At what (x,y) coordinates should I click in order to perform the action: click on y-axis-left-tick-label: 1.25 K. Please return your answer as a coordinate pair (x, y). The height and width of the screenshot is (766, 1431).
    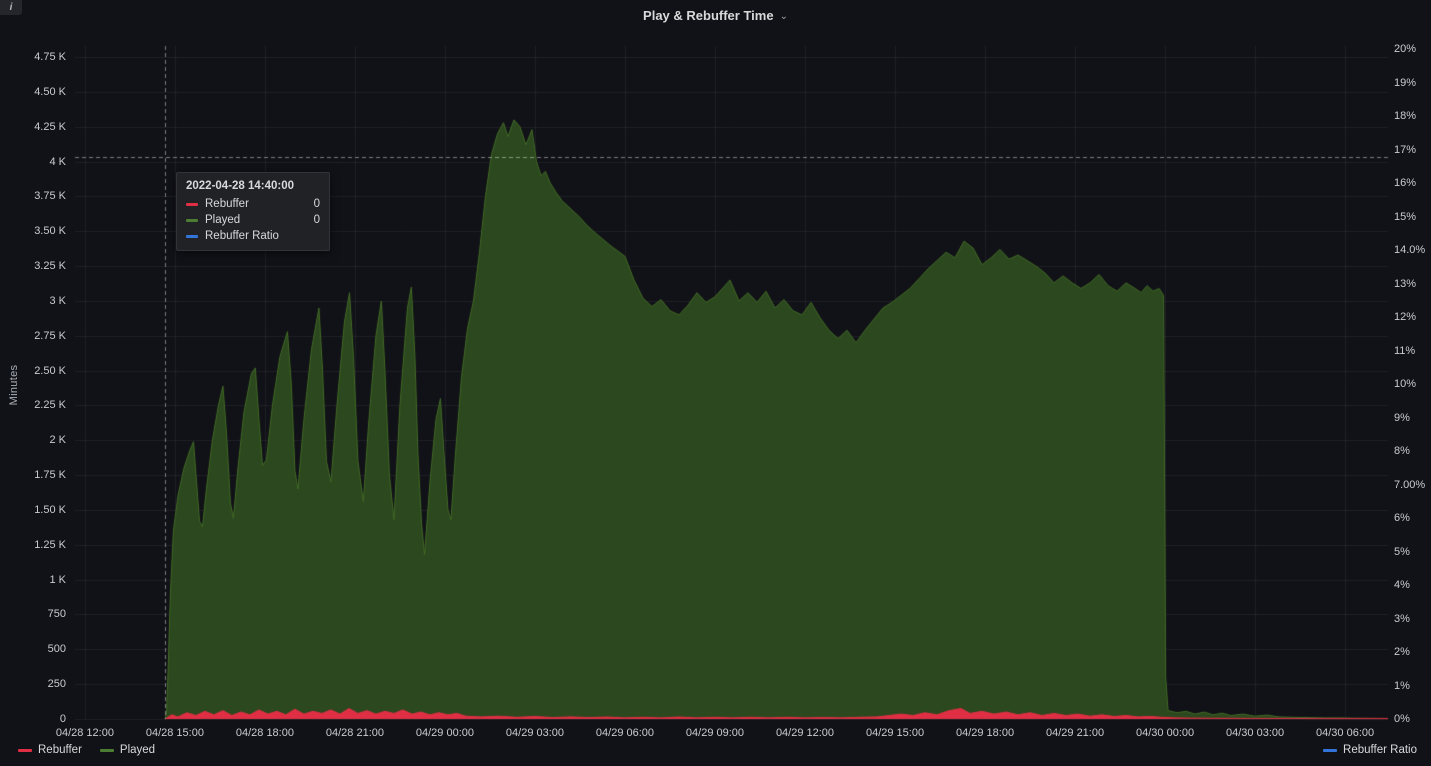
    Looking at the image, I should click on (50, 544).